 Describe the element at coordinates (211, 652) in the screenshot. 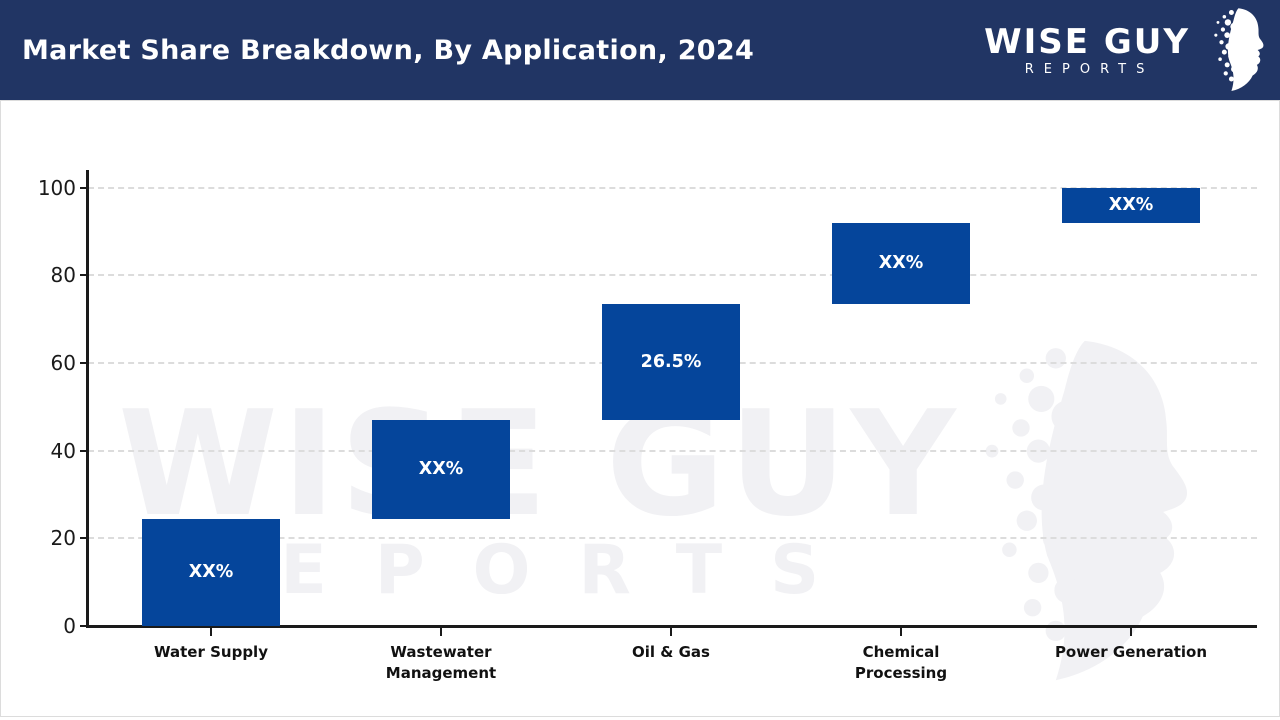

I see `category-label: Water Supply` at that location.